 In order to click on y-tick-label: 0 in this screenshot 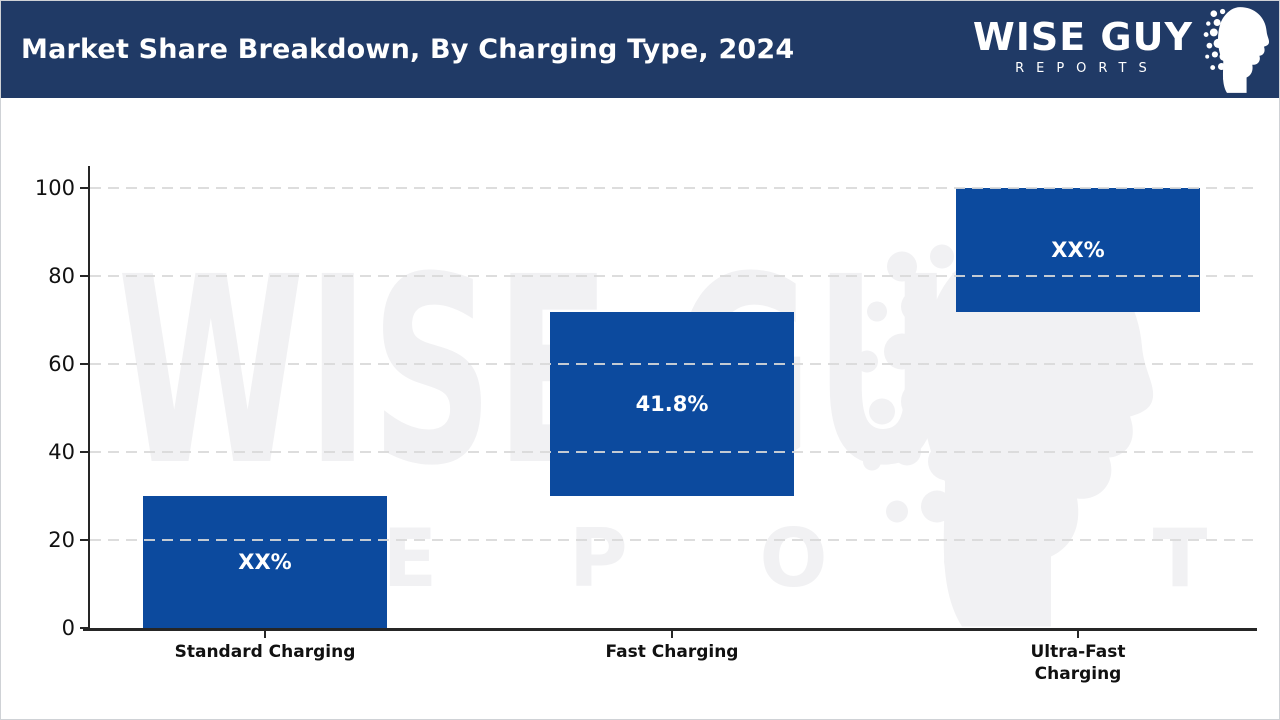, I will do `click(68, 628)`.